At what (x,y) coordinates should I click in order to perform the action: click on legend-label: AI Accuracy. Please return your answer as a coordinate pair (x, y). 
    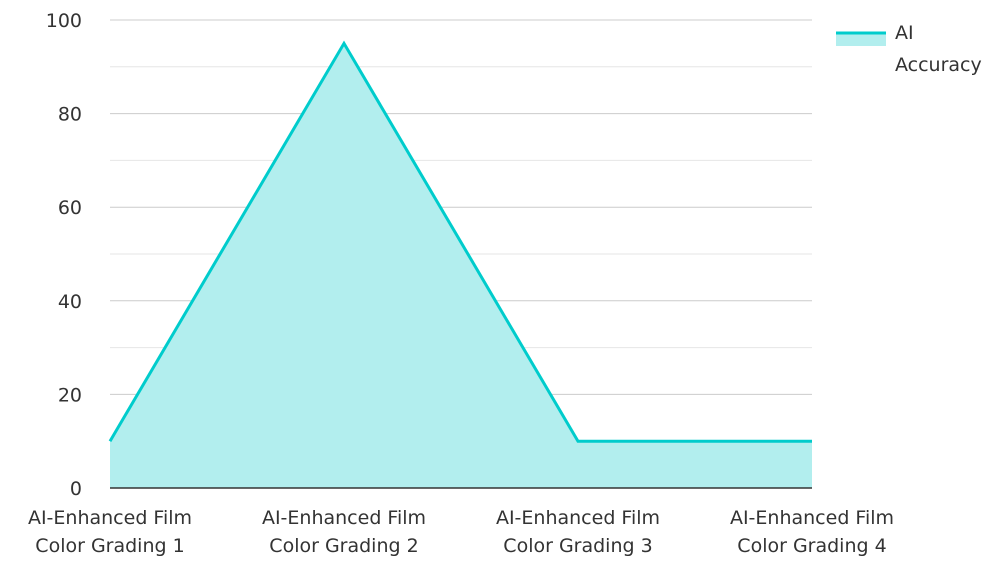
    Looking at the image, I should click on (938, 49).